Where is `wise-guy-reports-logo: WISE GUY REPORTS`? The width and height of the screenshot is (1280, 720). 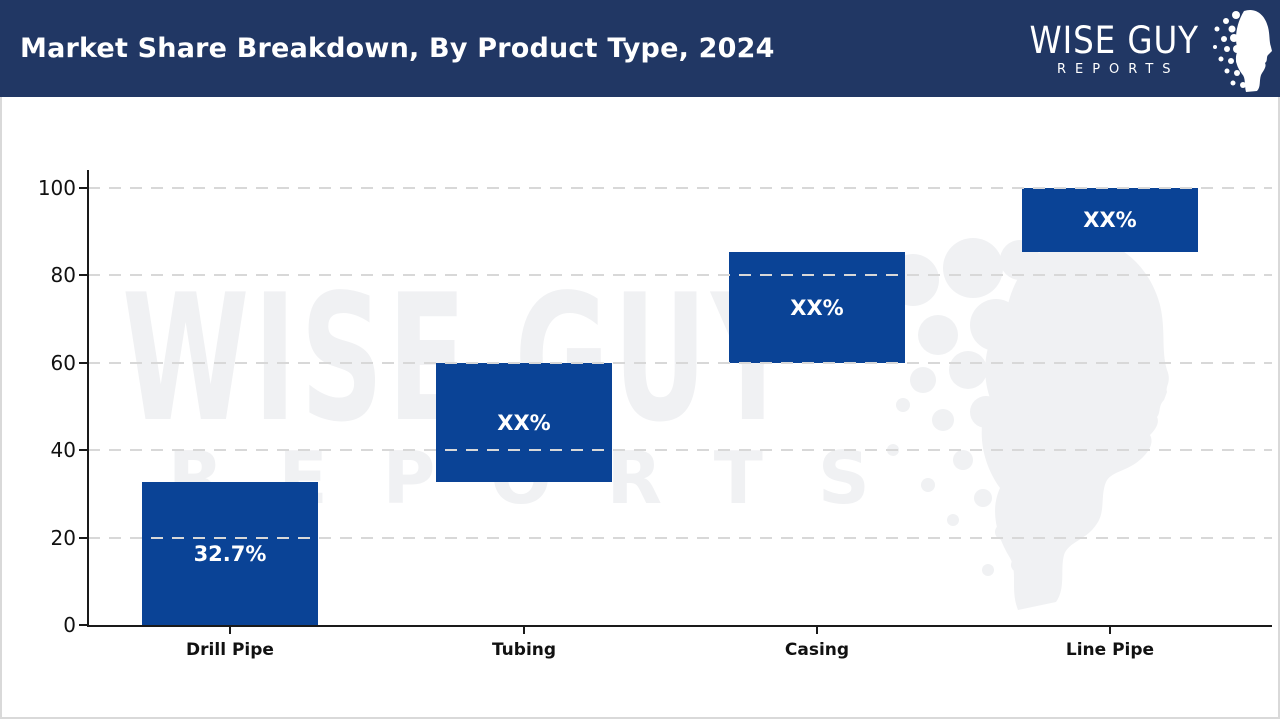
wise-guy-reports-logo: WISE GUY REPORTS is located at coordinates (1145, 49).